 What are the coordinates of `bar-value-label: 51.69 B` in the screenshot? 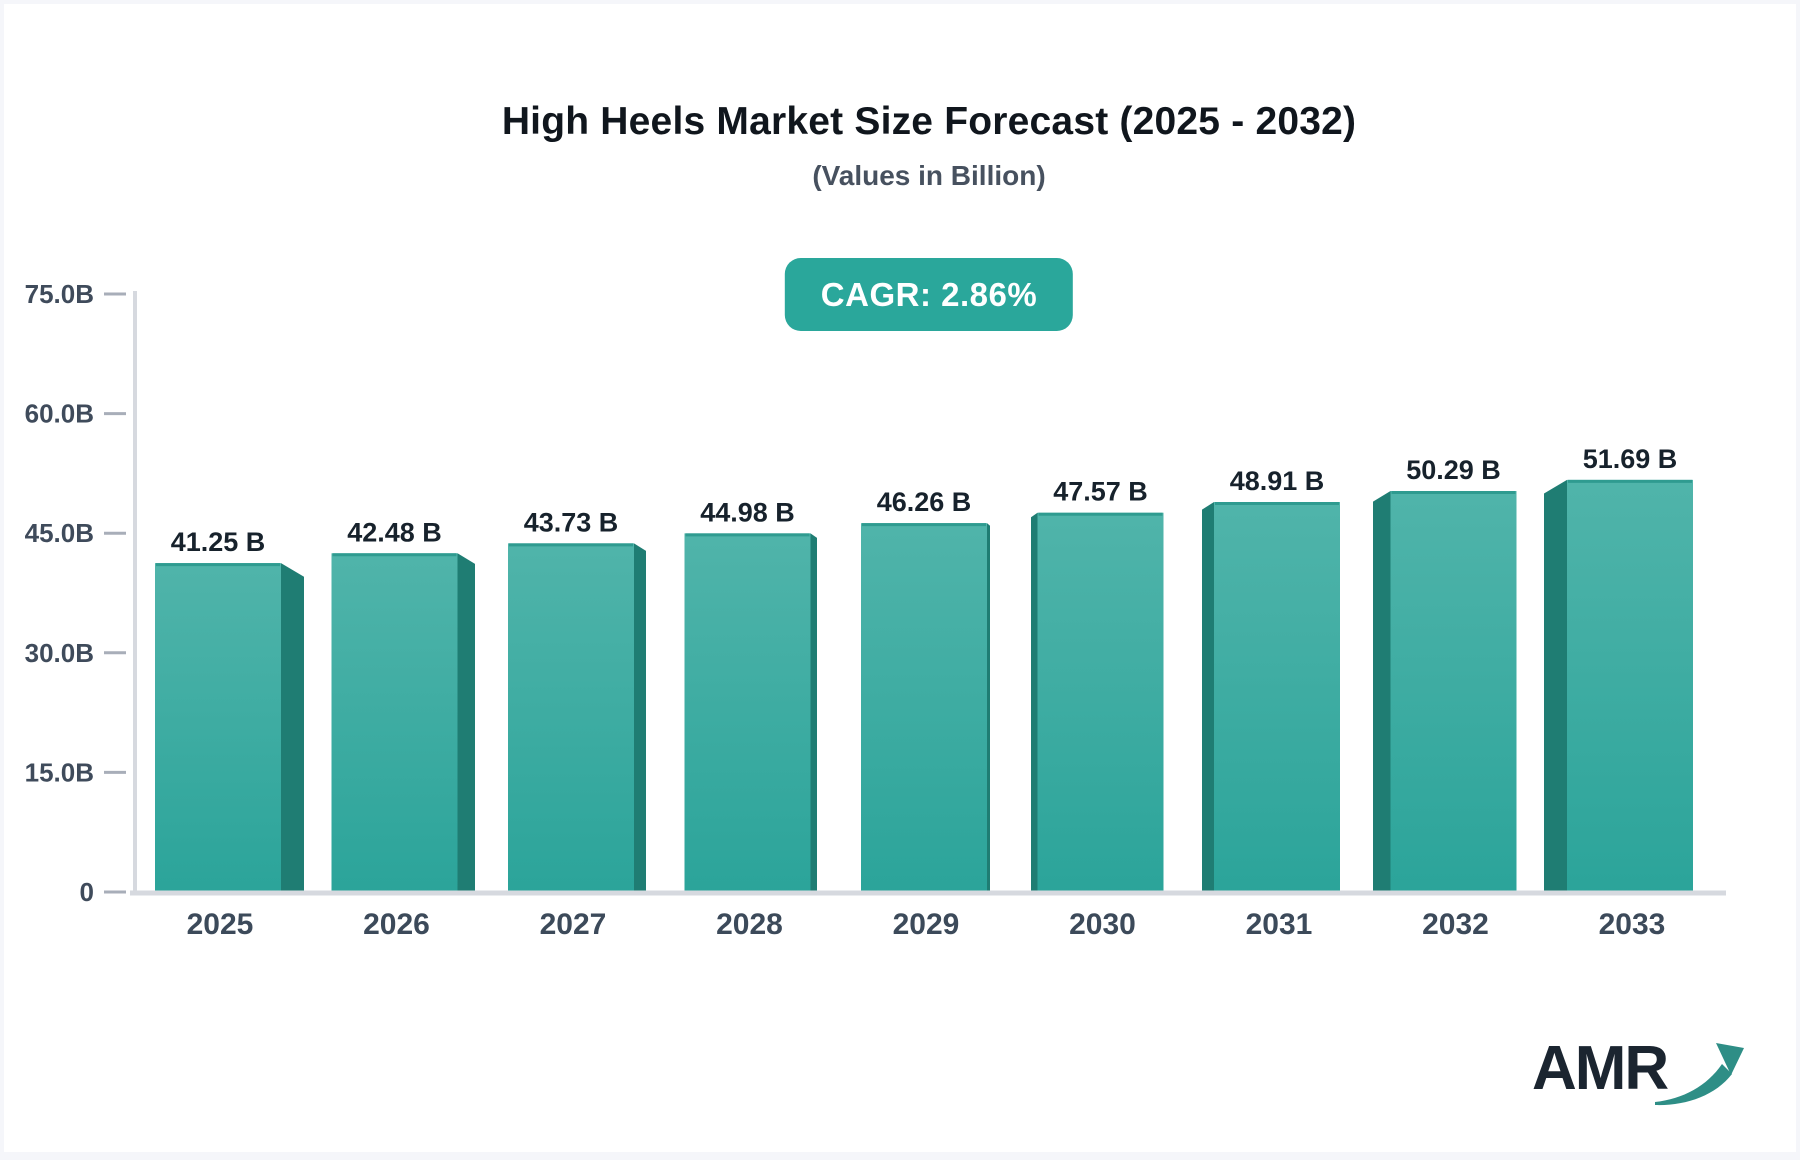 It's located at (1630, 459).